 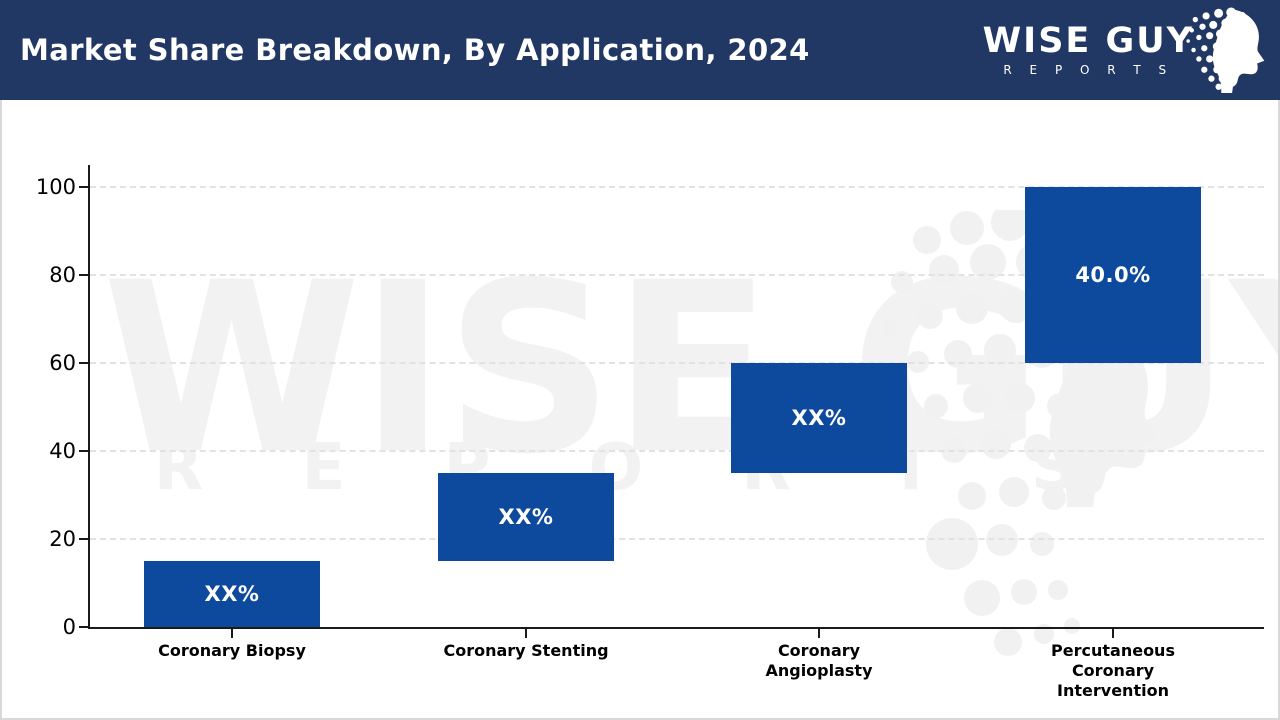 I want to click on y-tick-label: 80, so click(x=62, y=275).